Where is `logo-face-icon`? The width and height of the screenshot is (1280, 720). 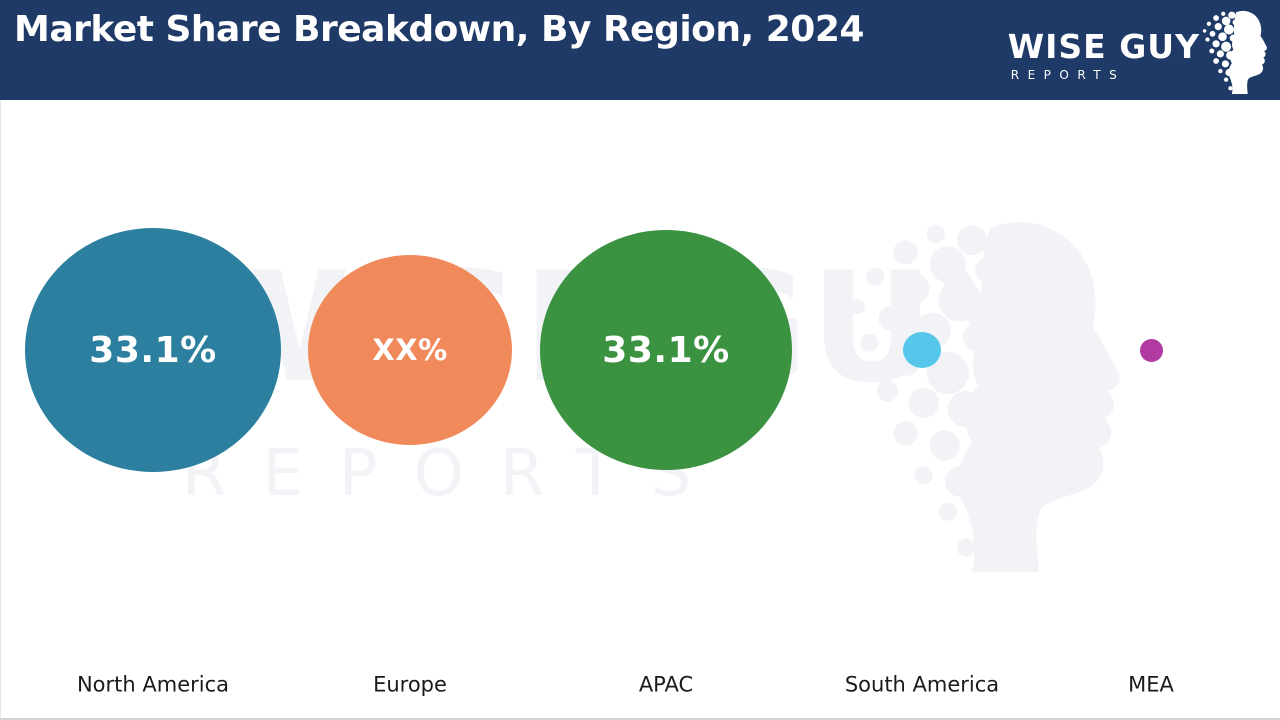
logo-face-icon is located at coordinates (1234, 52).